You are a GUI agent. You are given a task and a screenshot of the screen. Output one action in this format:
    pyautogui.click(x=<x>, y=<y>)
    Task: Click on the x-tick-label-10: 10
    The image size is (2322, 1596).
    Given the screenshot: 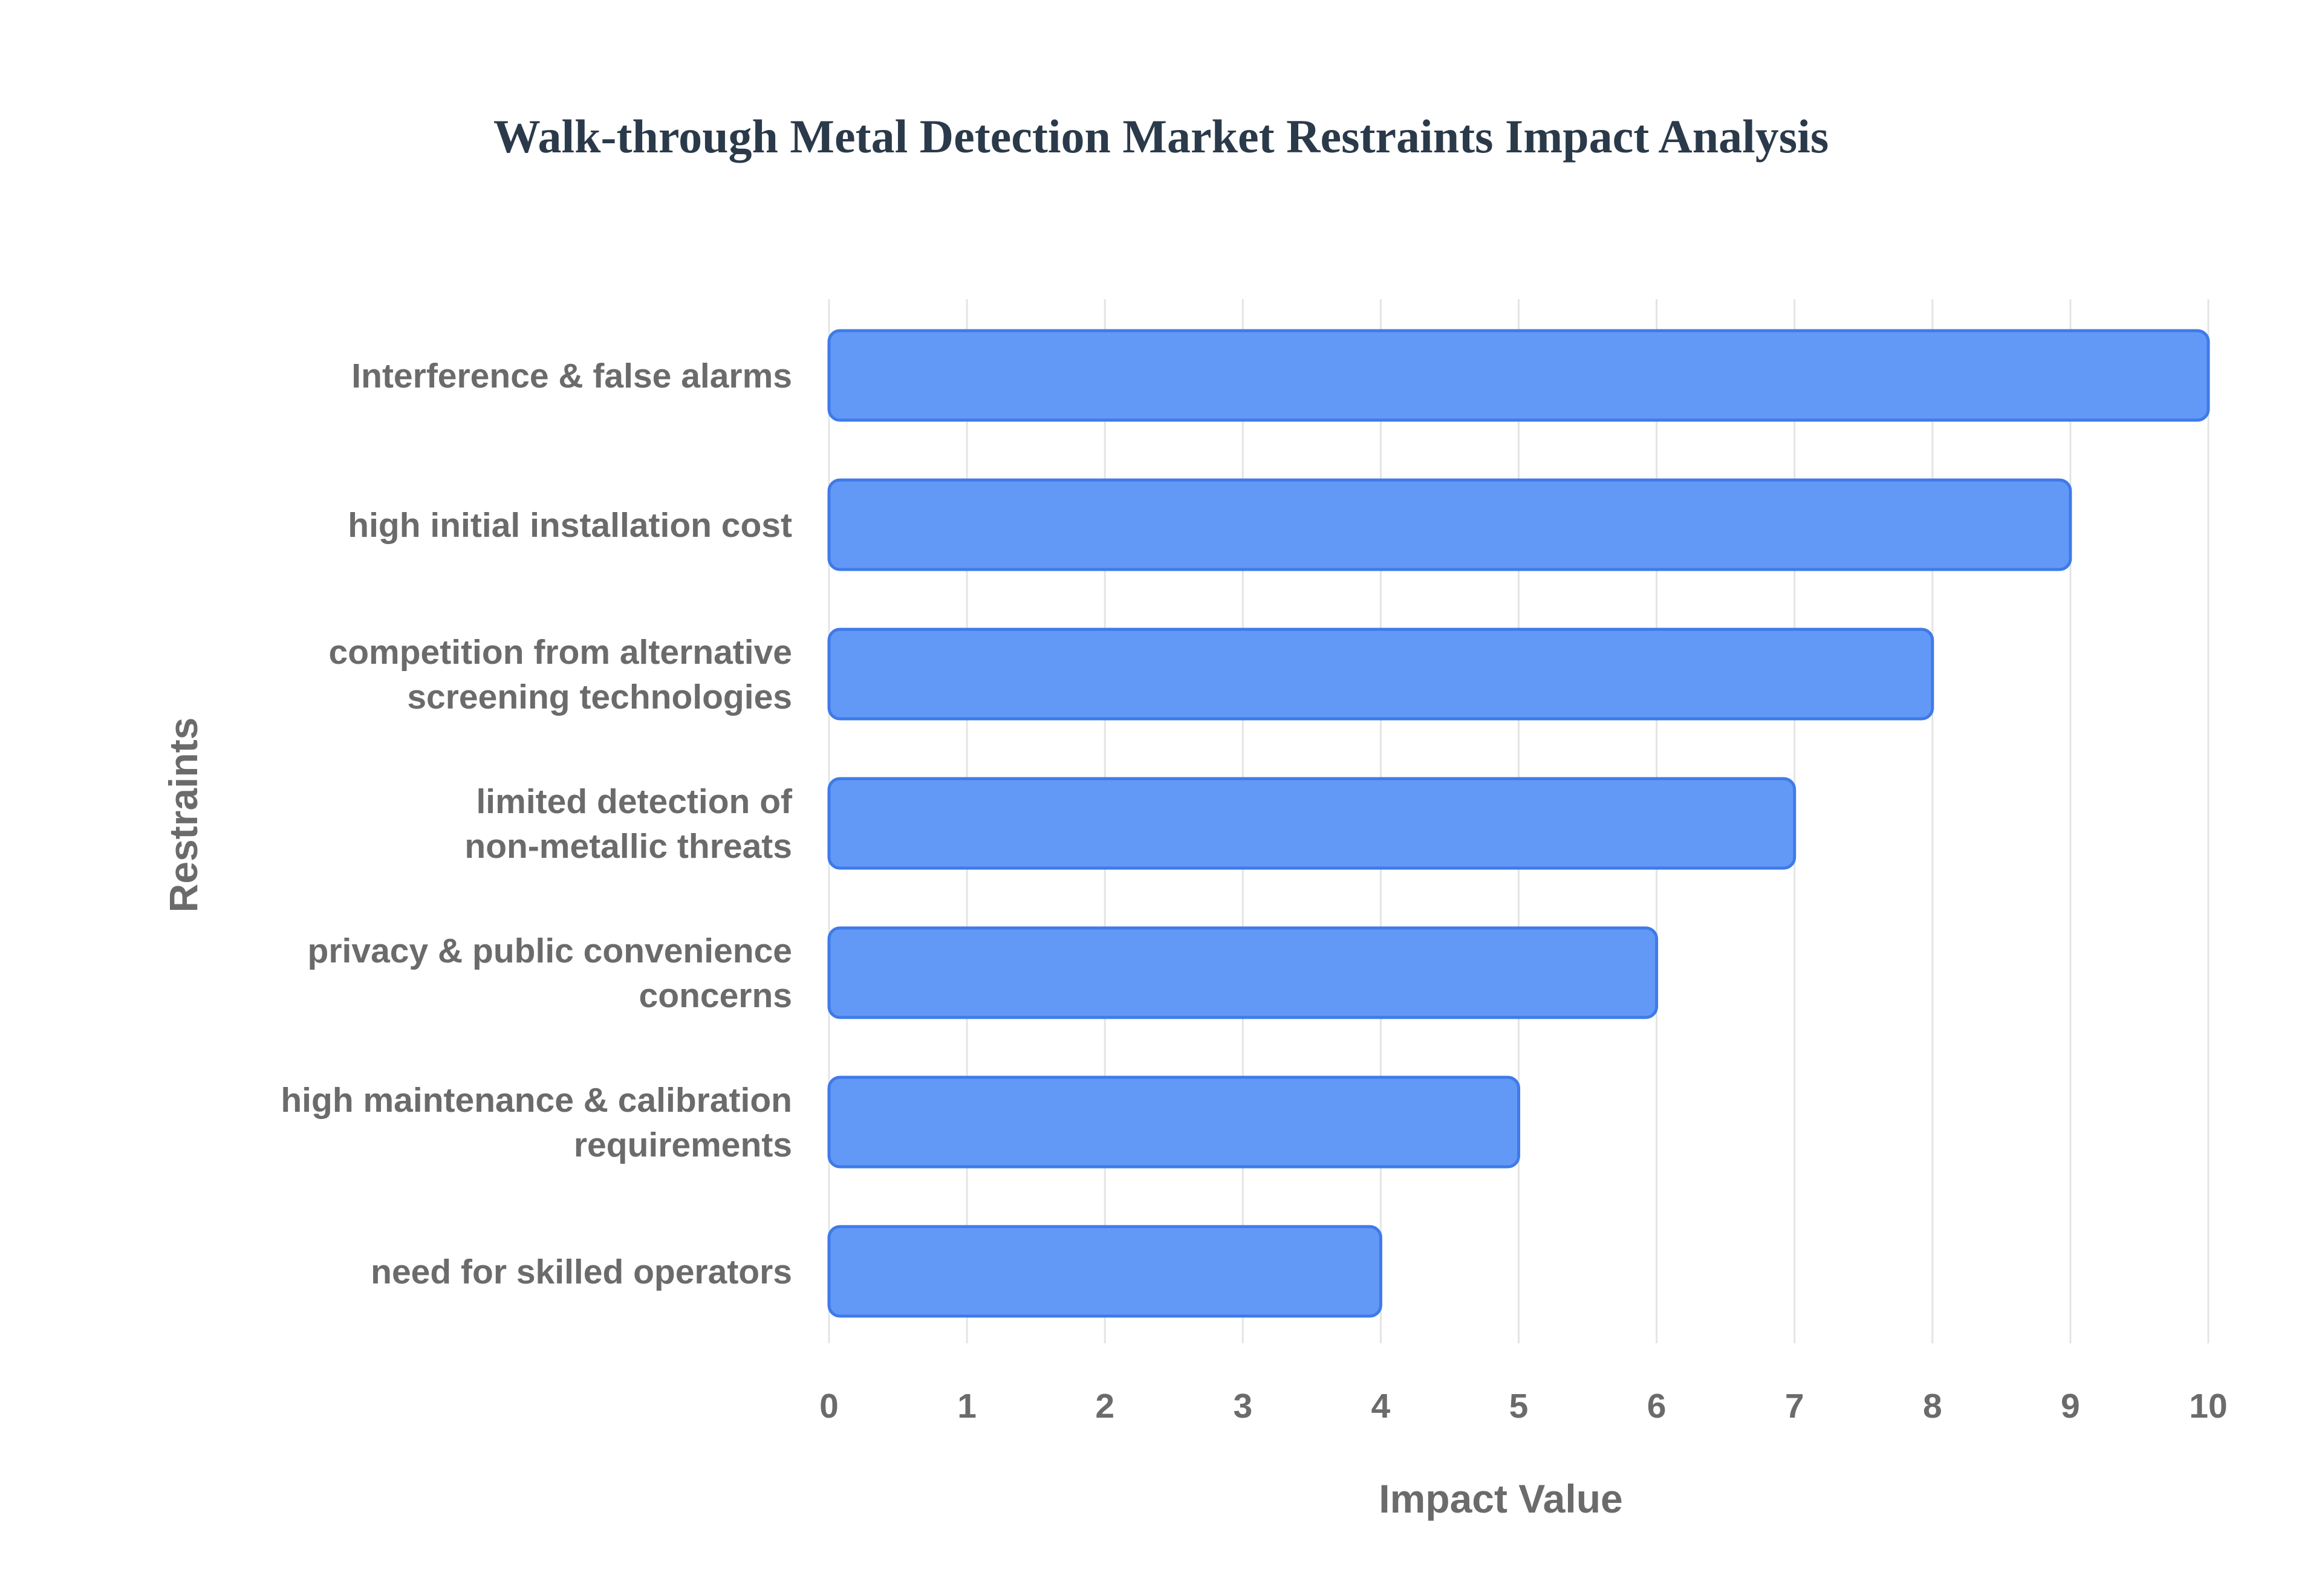 What is the action you would take?
    pyautogui.click(x=2208, y=1406)
    